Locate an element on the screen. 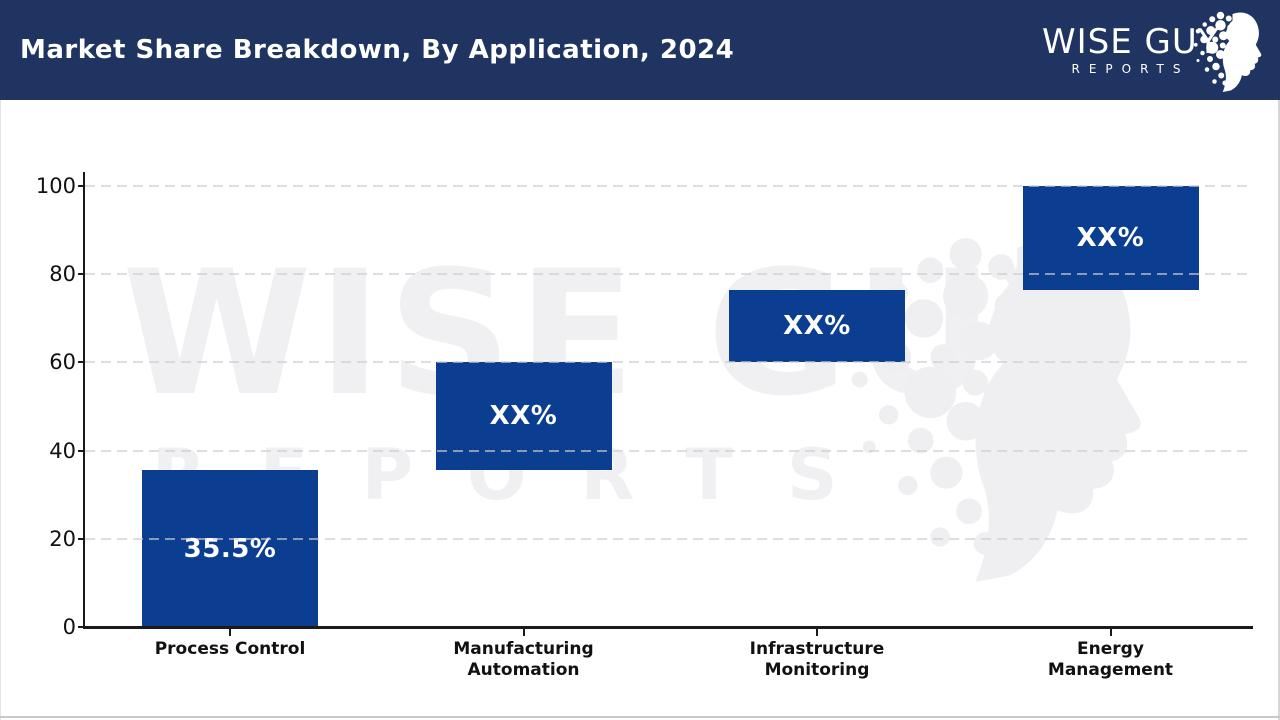 The height and width of the screenshot is (720, 1280). x-category-label: Process Control is located at coordinates (230, 649).